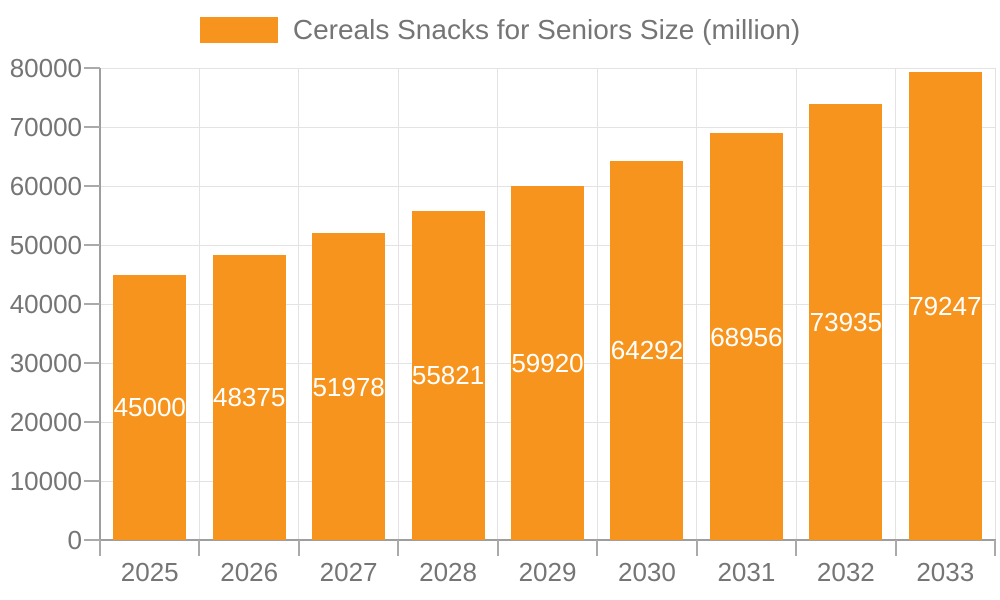  Describe the element at coordinates (45, 481) in the screenshot. I see `y-tick-label: 10000` at that location.